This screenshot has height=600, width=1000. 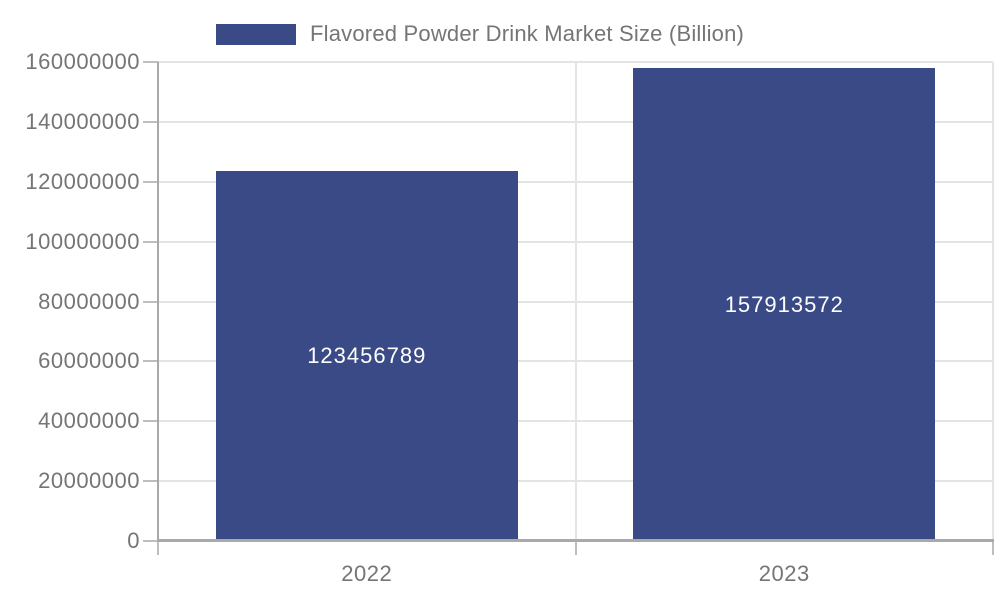 What do you see at coordinates (89, 301) in the screenshot?
I see `y-tick-label: 80000000` at bounding box center [89, 301].